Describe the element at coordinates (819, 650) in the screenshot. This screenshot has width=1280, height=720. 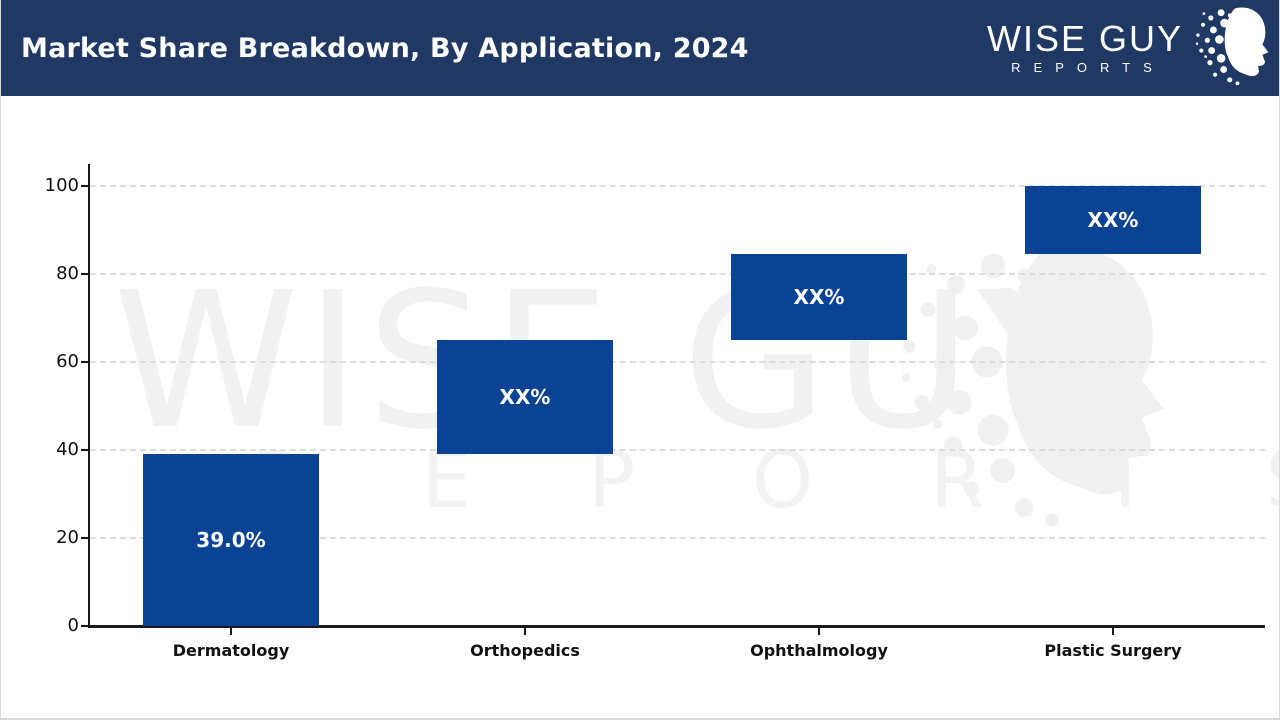
I see `x-category-label: Ophthalmology` at that location.